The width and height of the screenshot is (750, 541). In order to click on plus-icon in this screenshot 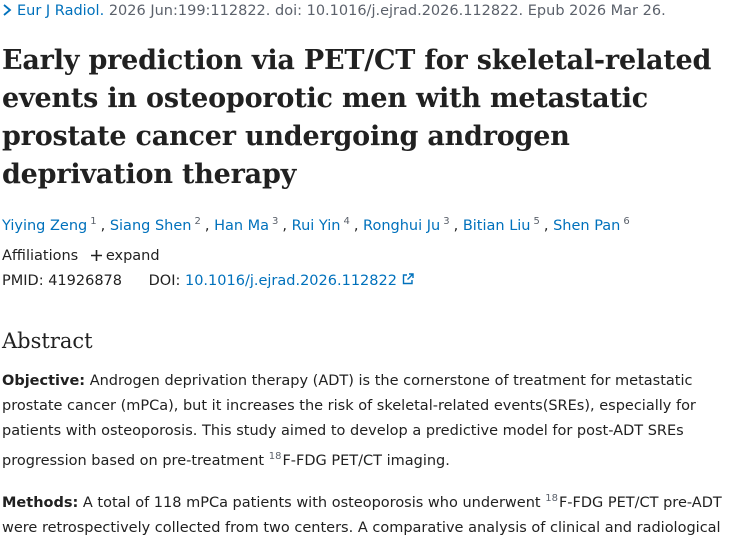, I will do `click(96, 255)`.